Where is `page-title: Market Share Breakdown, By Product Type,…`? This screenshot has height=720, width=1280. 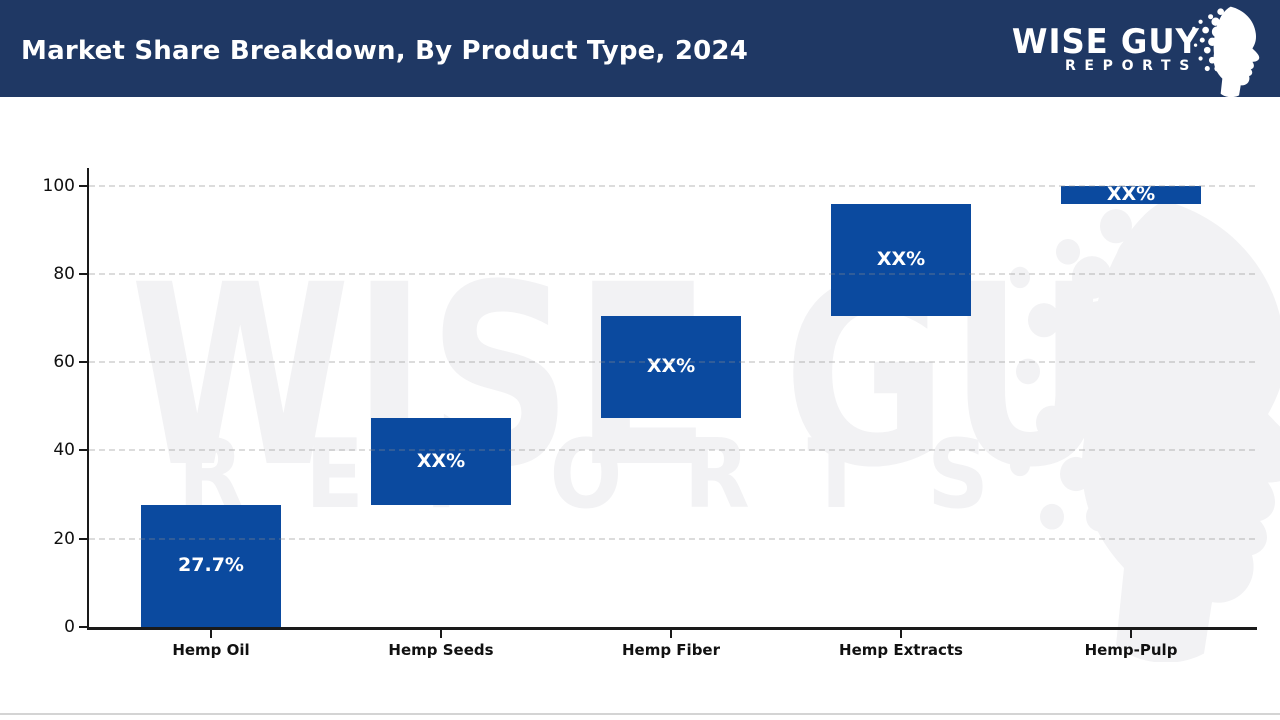 page-title: Market Share Breakdown, By Product Type,… is located at coordinates (384, 51).